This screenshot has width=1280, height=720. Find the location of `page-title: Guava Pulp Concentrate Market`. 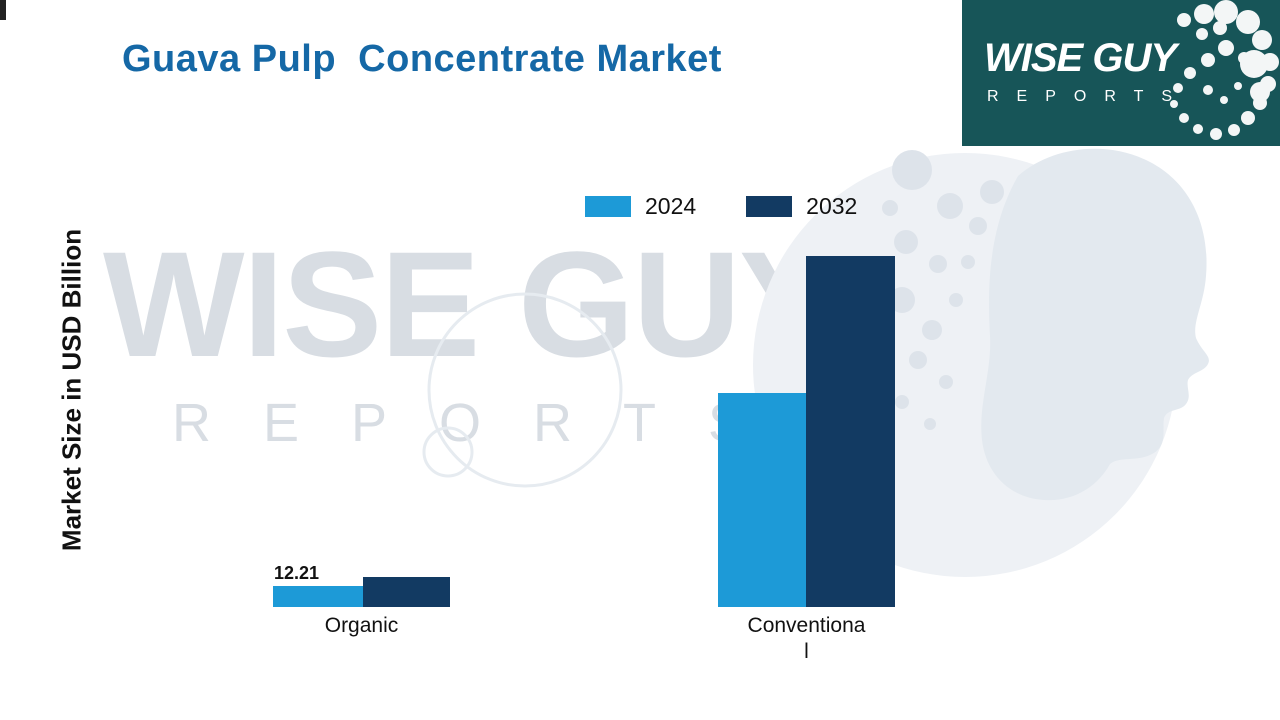

page-title: Guava Pulp Concentrate Market is located at coordinates (422, 59).